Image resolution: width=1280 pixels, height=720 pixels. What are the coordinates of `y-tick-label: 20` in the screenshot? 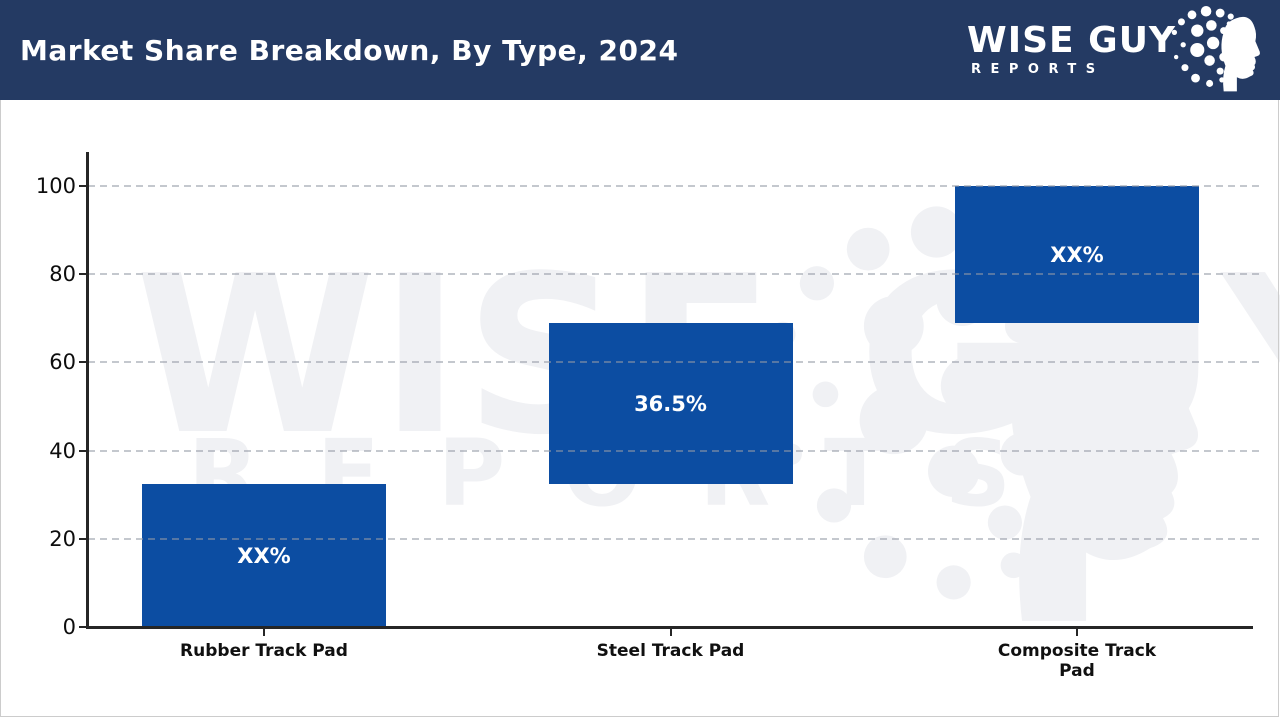 It's located at (62, 538).